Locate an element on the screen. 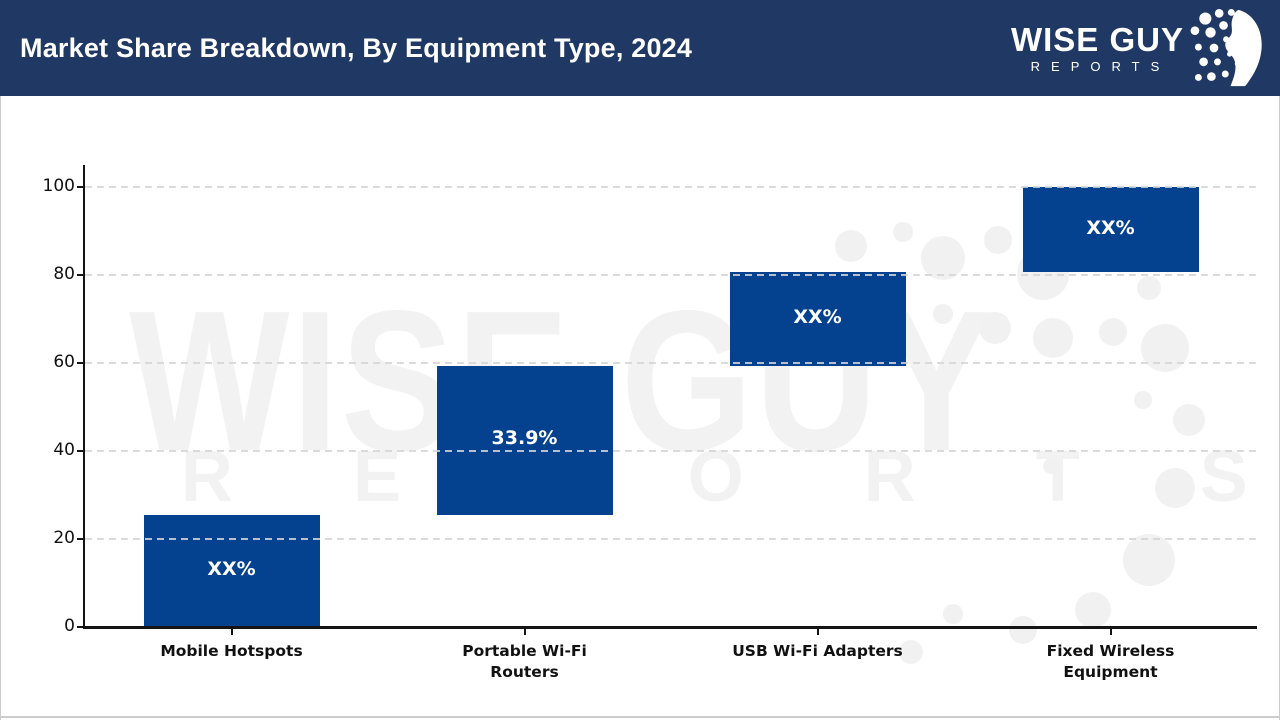 This screenshot has height=720, width=1280. bar-value-label-1: XX% is located at coordinates (231, 568).